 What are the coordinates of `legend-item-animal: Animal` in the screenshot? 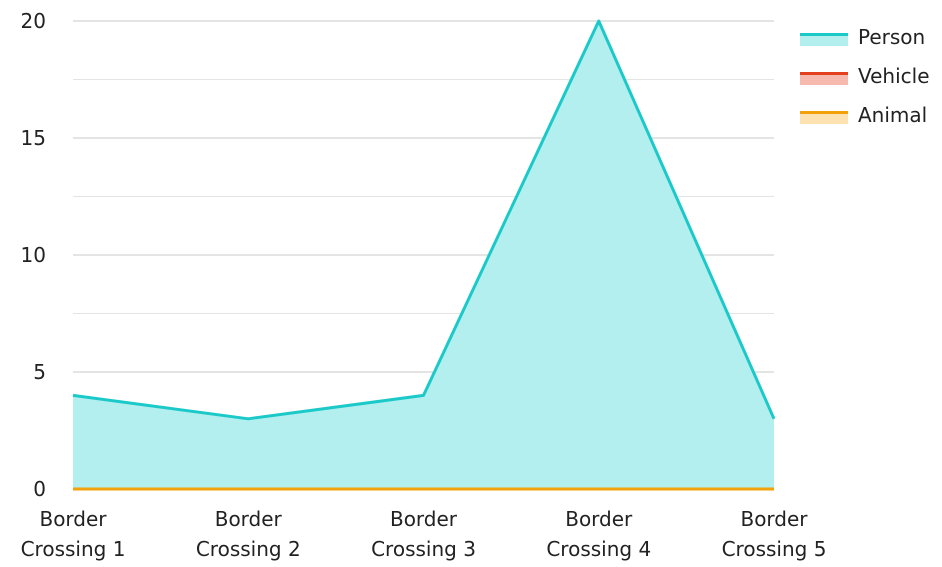 It's located at (863, 115).